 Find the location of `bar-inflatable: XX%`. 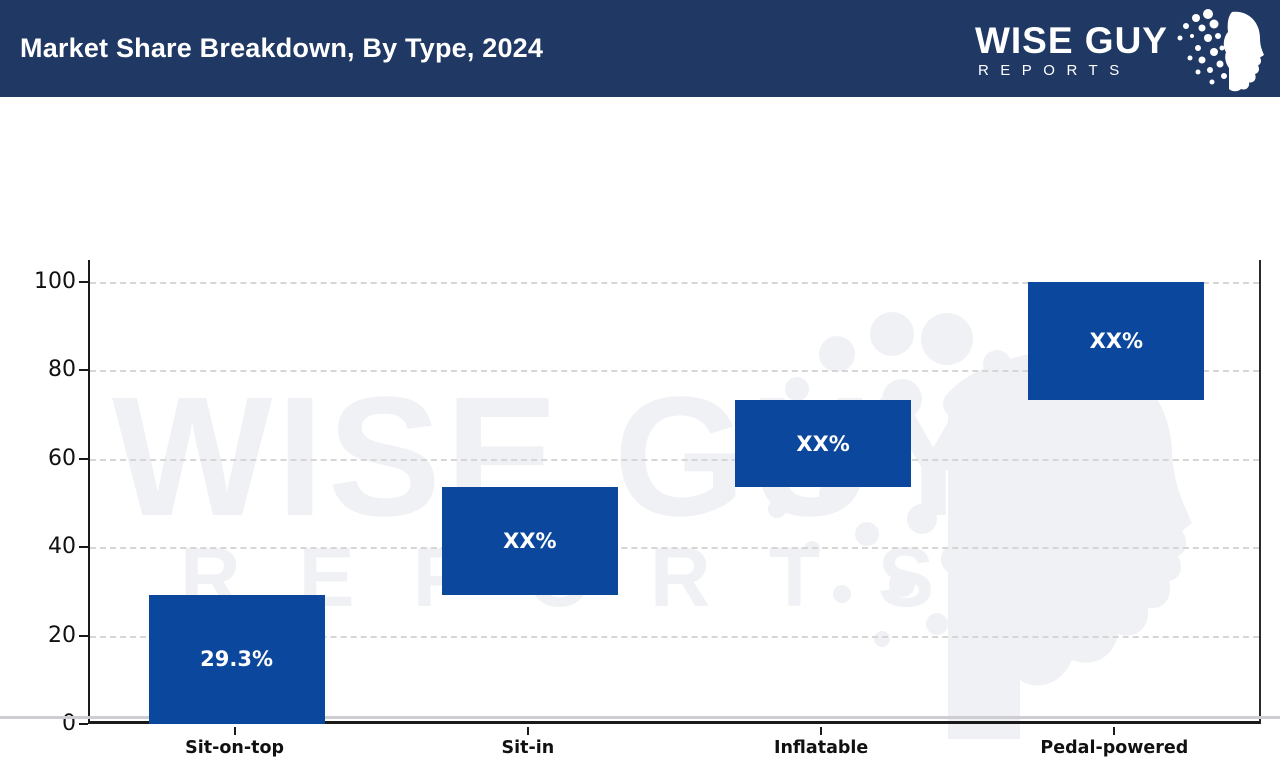

bar-inflatable: XX% is located at coordinates (823, 444).